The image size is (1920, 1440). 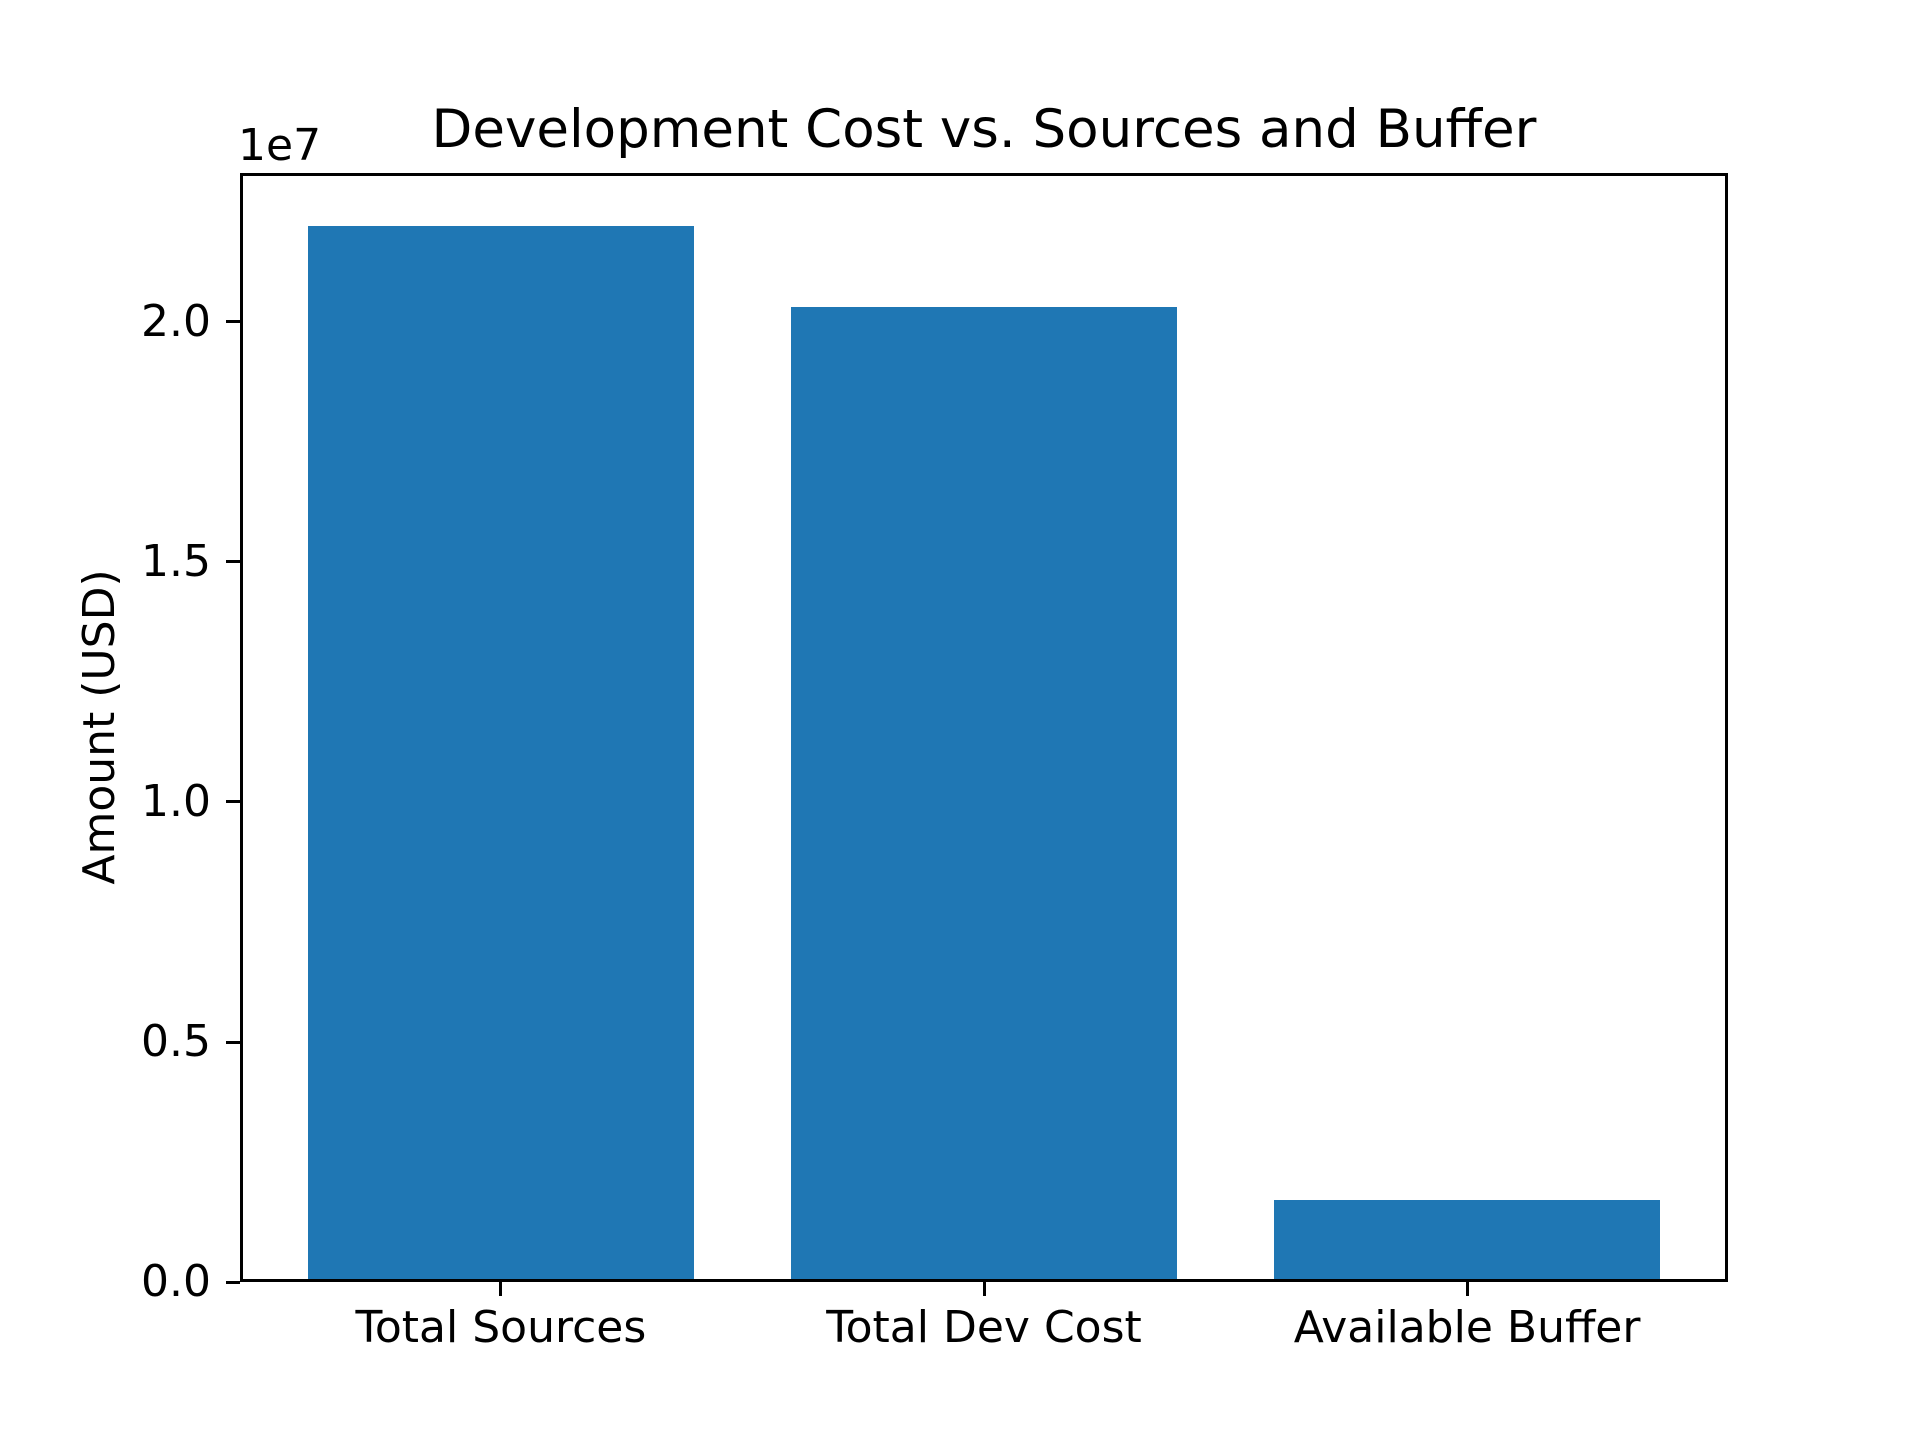 What do you see at coordinates (99, 727) in the screenshot?
I see `y-axis-label: Amount (USD)` at bounding box center [99, 727].